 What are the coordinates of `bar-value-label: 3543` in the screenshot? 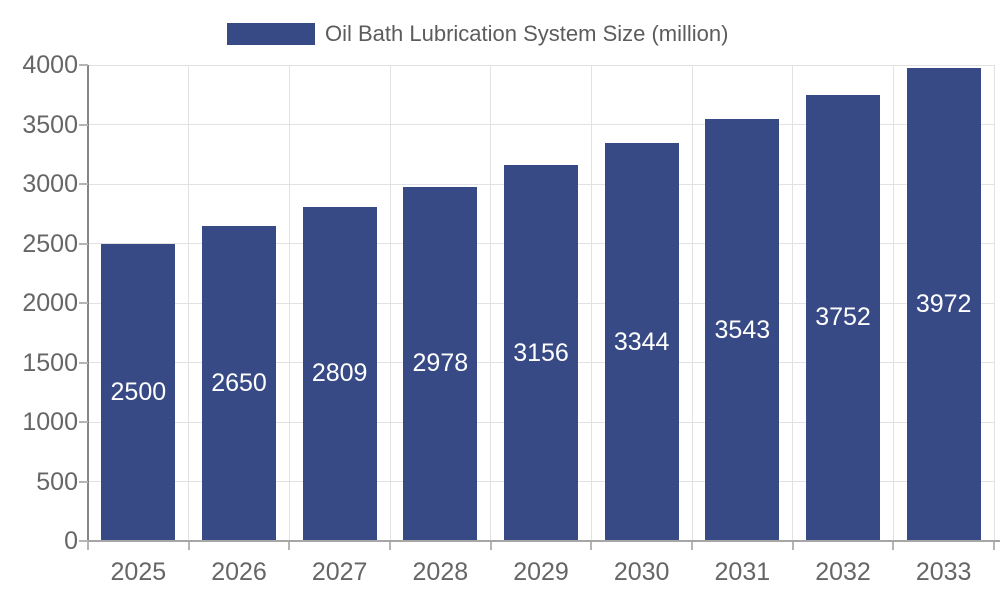 It's located at (742, 329).